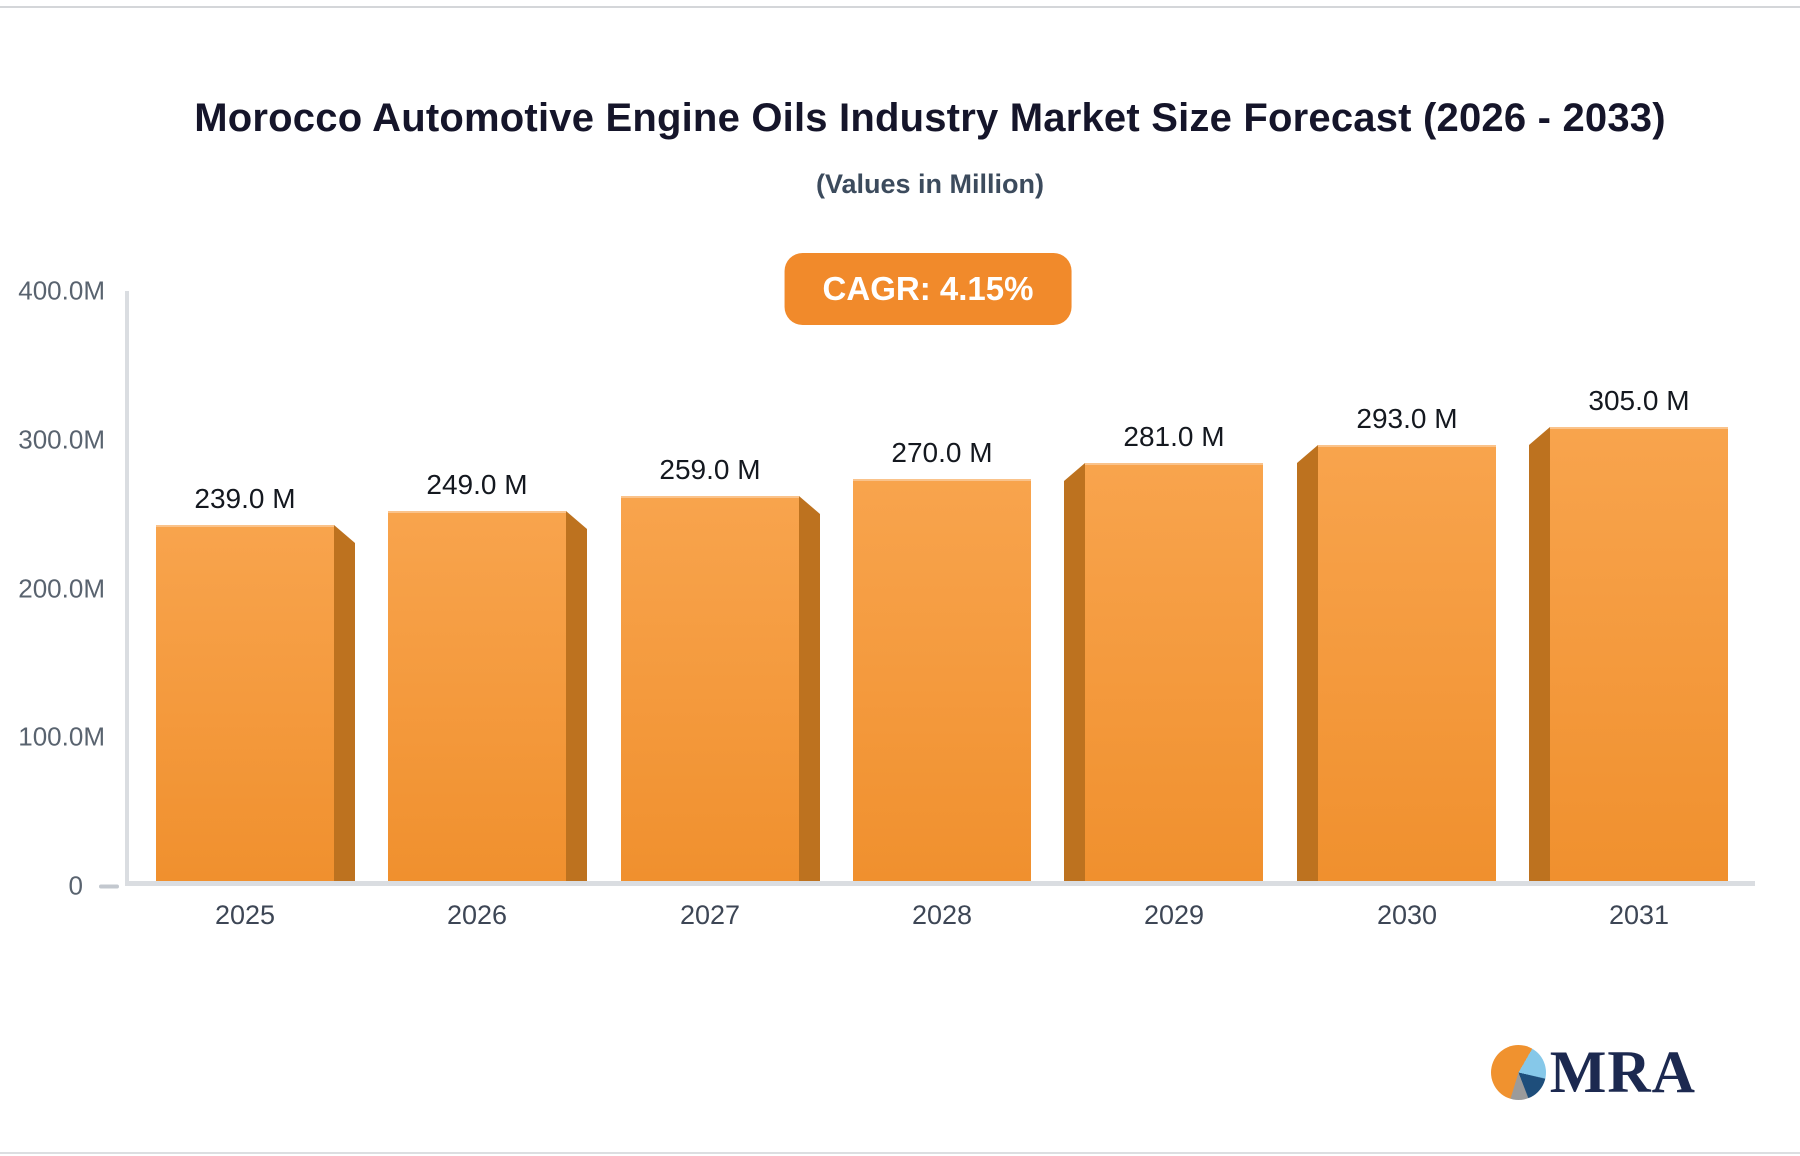 Image resolution: width=1800 pixels, height=1156 pixels. Describe the element at coordinates (1639, 654) in the screenshot. I see `bar-2031` at that location.